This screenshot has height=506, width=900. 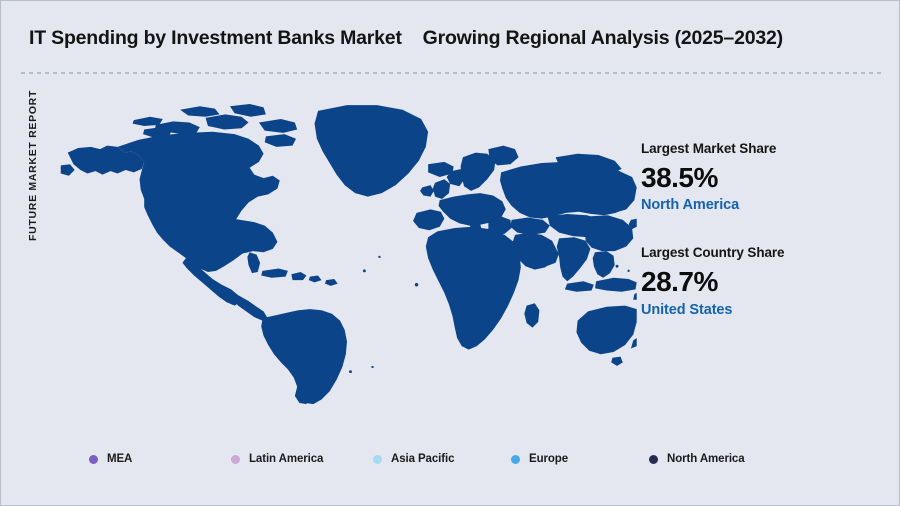 What do you see at coordinates (709, 148) in the screenshot?
I see `stat-label: Largest Market Share` at bounding box center [709, 148].